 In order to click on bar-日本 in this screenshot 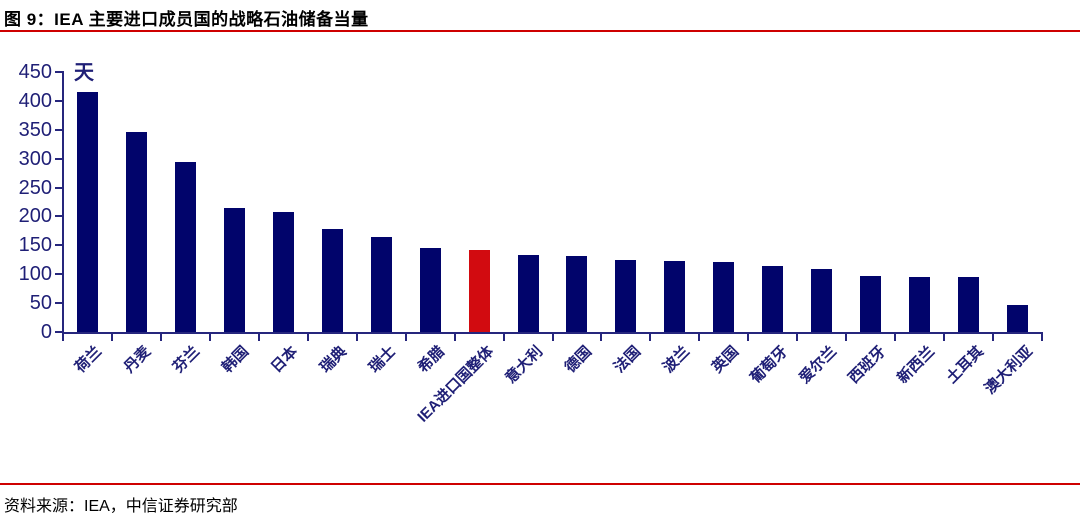, I will do `click(283, 272)`.